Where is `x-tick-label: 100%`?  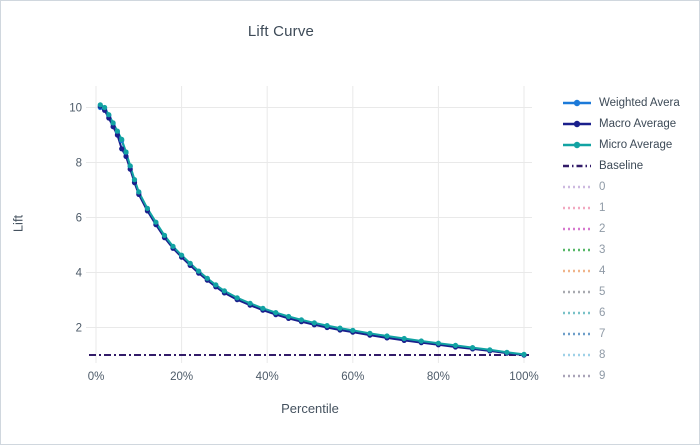
x-tick-label: 100% is located at coordinates (523, 377).